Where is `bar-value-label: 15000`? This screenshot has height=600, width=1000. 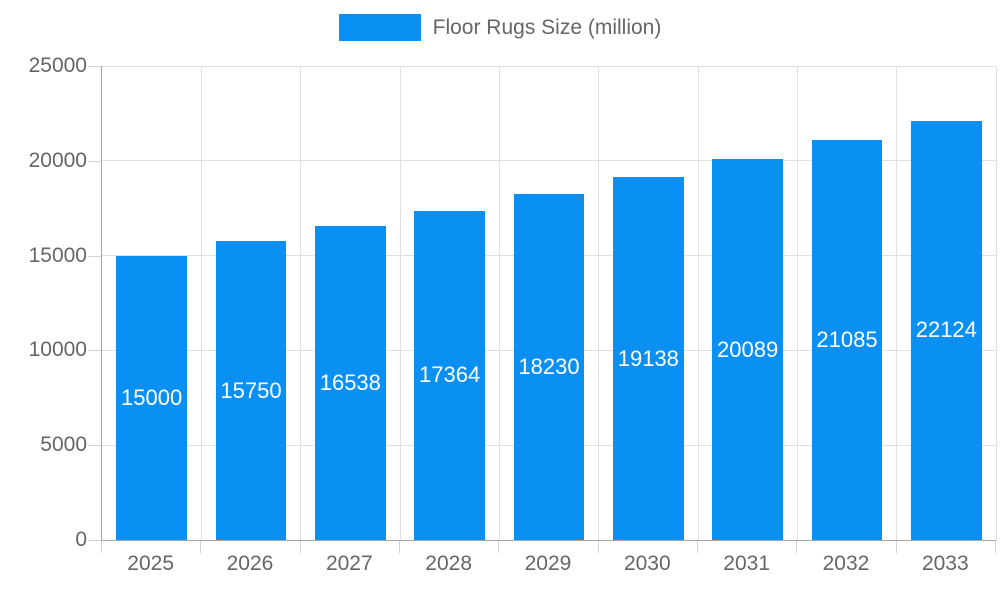 bar-value-label: 15000 is located at coordinates (152, 397).